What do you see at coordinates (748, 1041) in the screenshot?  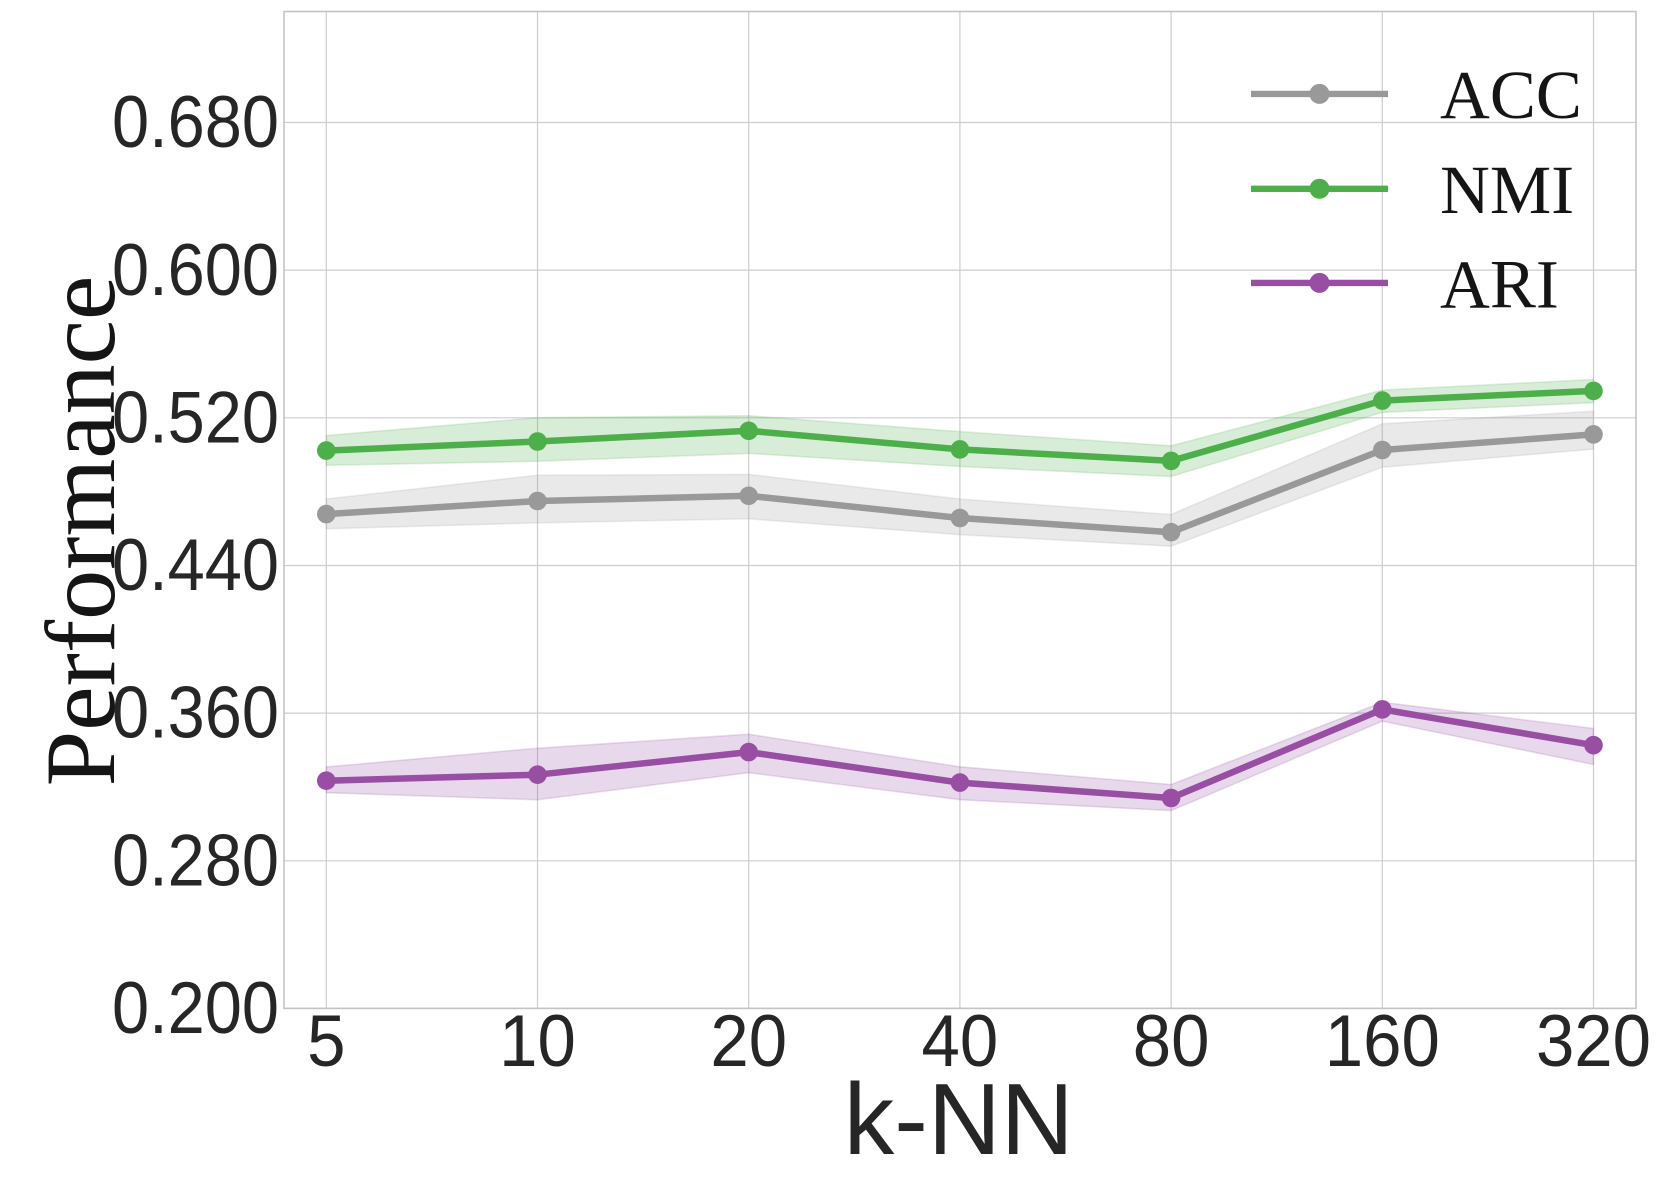 I see `svg-text: 20` at bounding box center [748, 1041].